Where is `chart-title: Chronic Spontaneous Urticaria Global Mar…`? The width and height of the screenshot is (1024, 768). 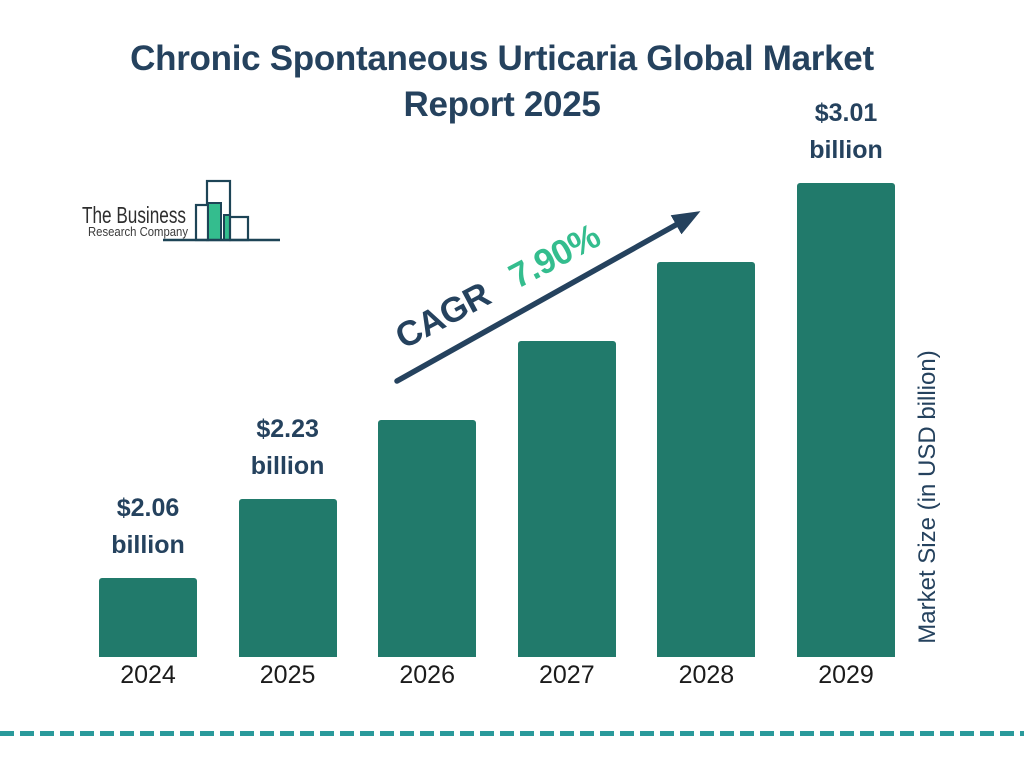
chart-title: Chronic Spontaneous Urticaria Global Mar… is located at coordinates (502, 82).